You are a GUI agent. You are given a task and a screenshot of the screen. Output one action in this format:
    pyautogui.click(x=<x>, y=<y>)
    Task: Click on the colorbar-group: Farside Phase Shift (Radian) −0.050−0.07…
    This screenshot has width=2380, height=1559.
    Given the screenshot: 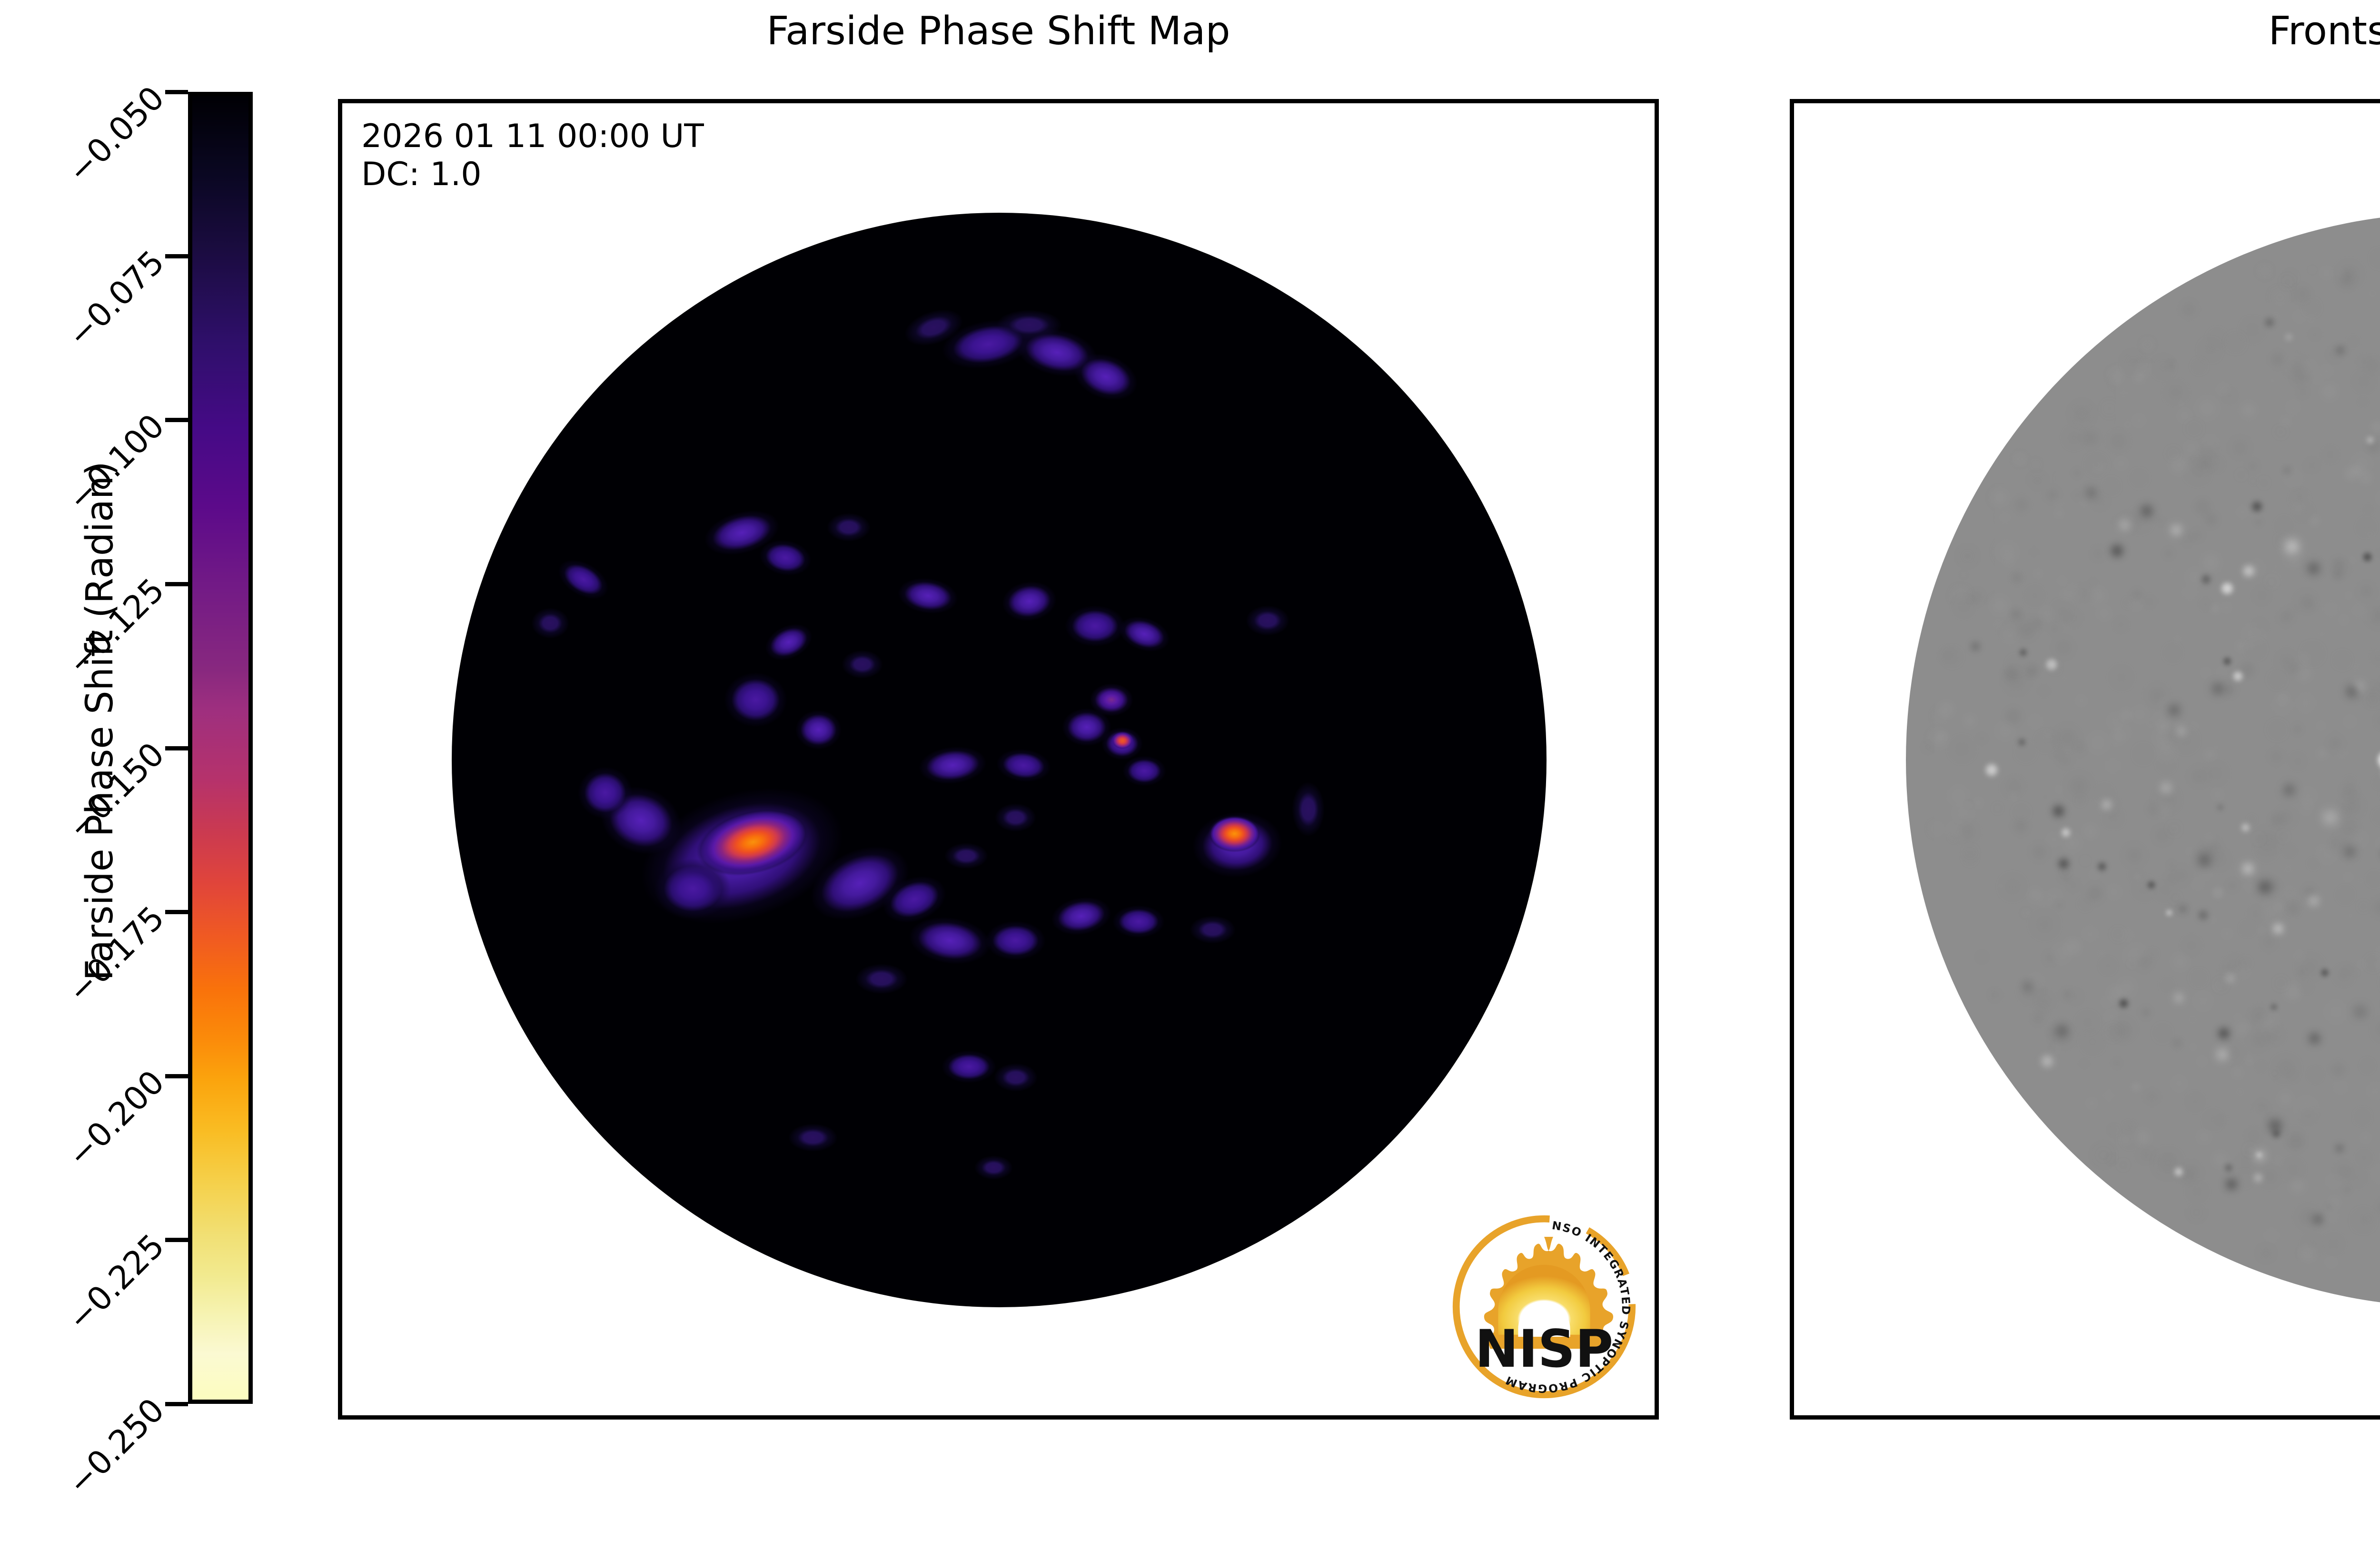 What is the action you would take?
    pyautogui.click(x=166, y=760)
    